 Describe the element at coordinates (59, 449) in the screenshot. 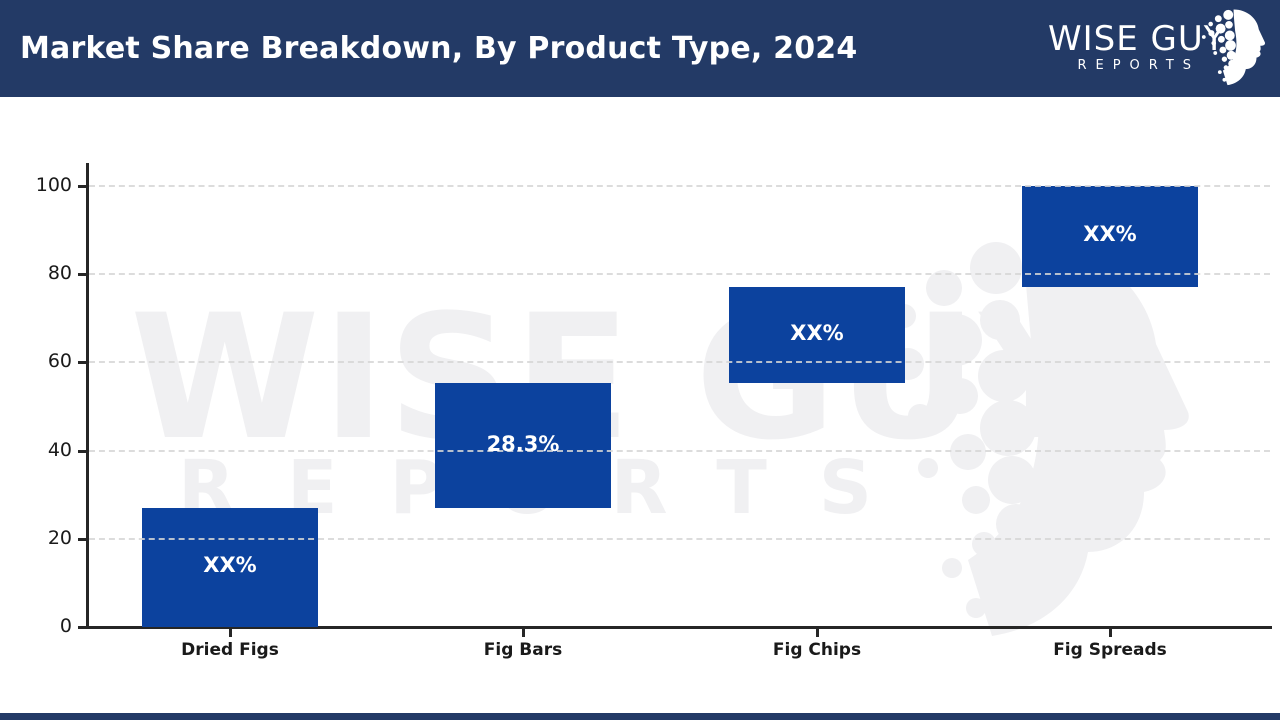

I see `y-tick-label: 40` at that location.